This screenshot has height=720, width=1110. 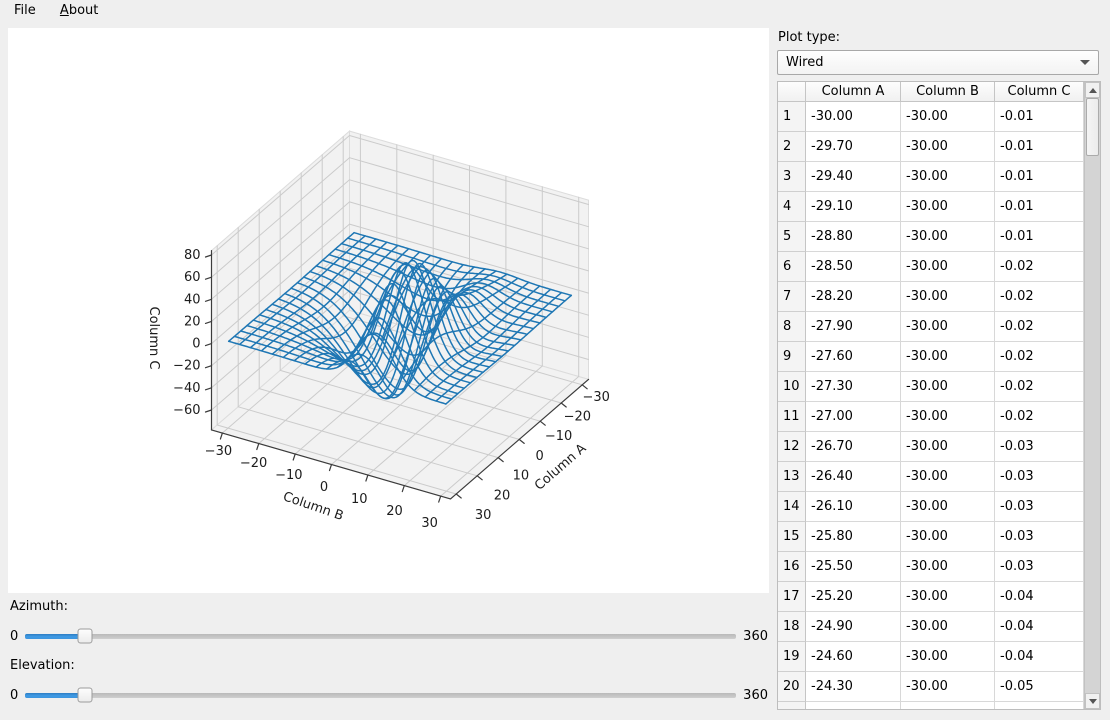 What do you see at coordinates (853, 207) in the screenshot?
I see `cell-column-a: -29.10` at bounding box center [853, 207].